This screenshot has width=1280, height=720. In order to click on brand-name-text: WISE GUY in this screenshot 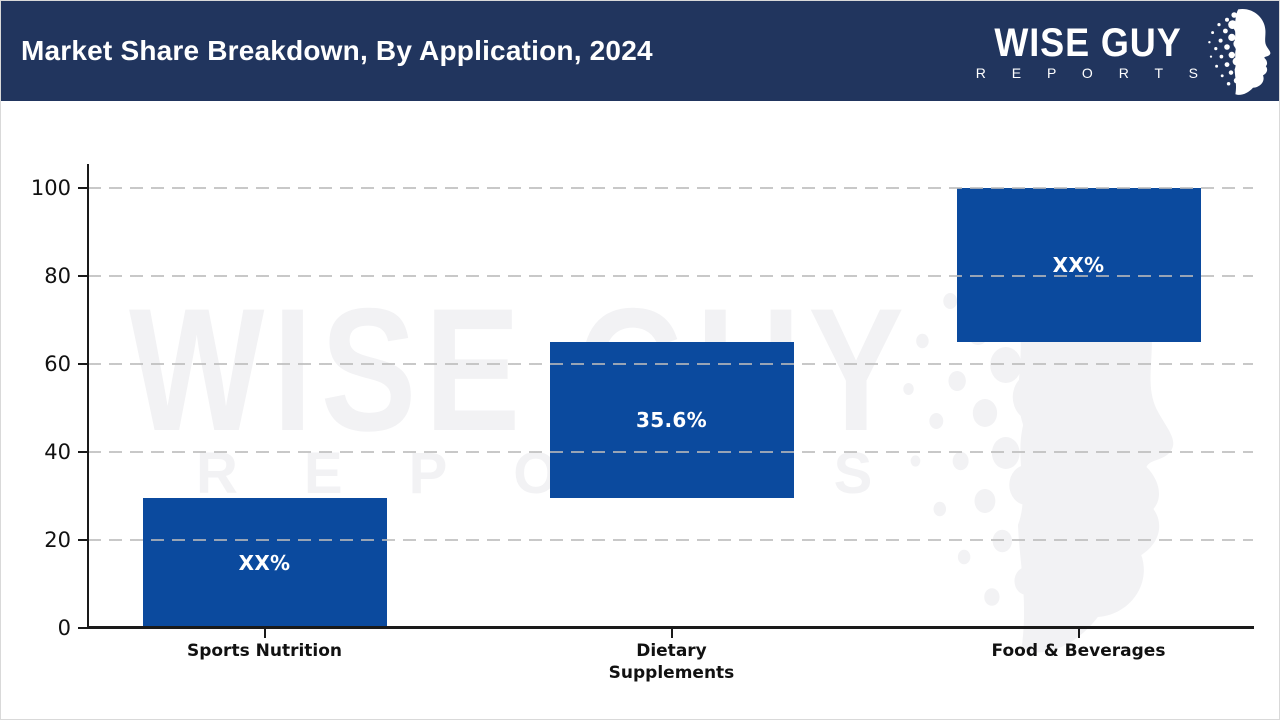, I will do `click(1088, 42)`.